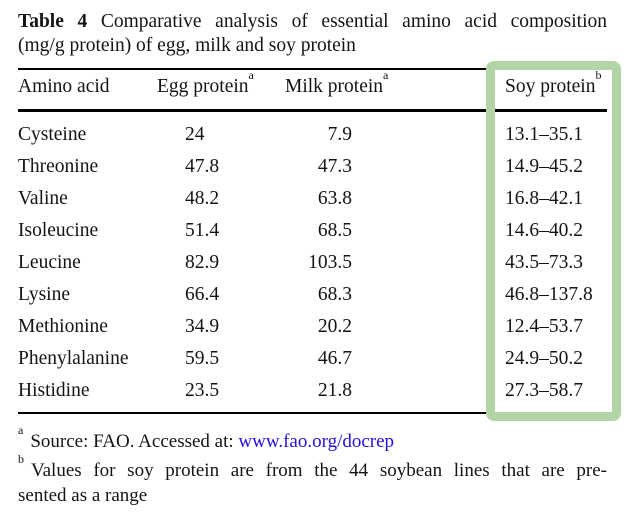 The height and width of the screenshot is (524, 625). I want to click on soy-range-cell: 27.3–58.7, so click(544, 390).